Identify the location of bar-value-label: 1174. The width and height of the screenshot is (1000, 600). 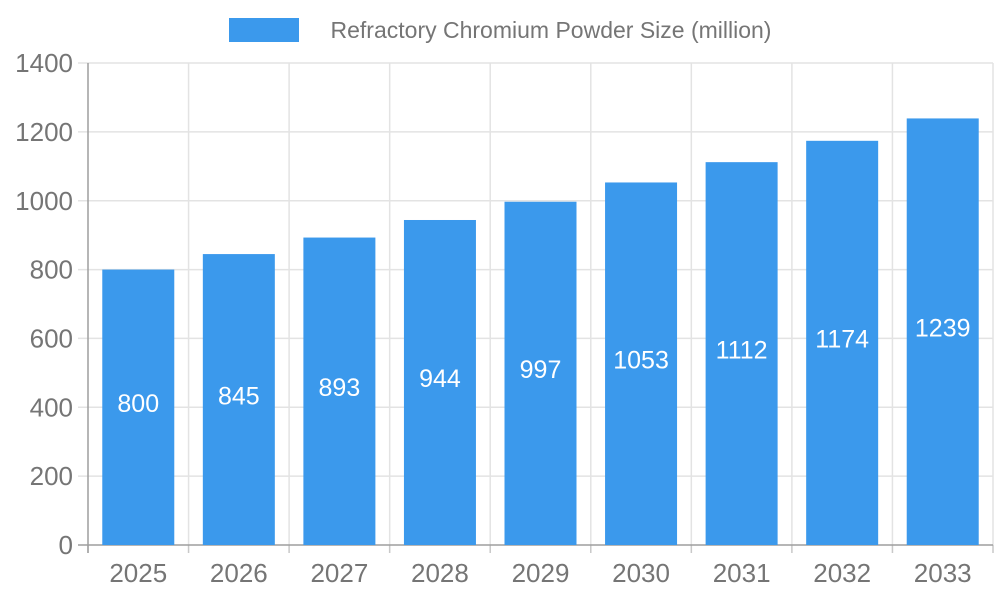
(842, 340).